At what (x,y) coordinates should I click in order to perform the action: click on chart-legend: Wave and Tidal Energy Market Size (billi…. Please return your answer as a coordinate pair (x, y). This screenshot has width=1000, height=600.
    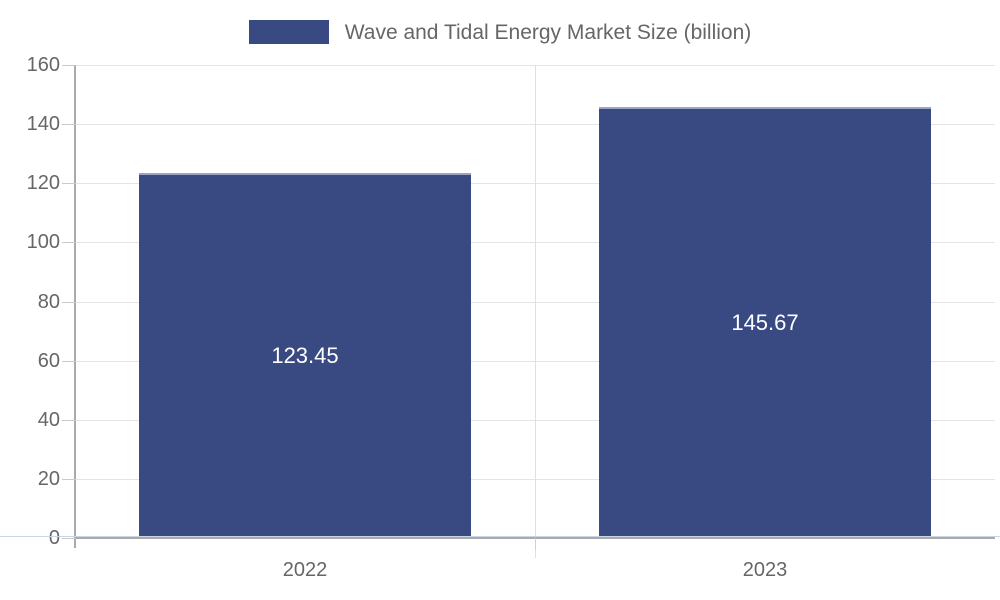
    Looking at the image, I should click on (500, 32).